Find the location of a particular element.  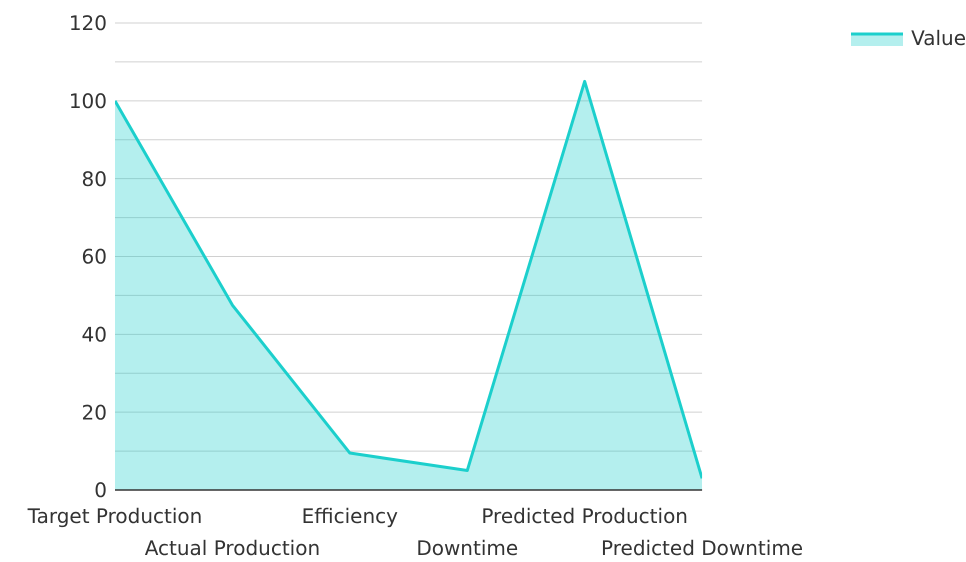

y-tick-label: 120 is located at coordinates (87, 23).